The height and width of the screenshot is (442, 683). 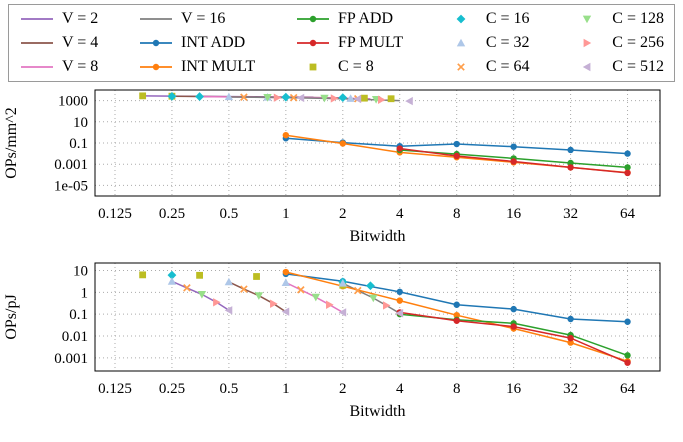 I want to click on legend-item-c-32: C = 32, so click(x=486, y=43).